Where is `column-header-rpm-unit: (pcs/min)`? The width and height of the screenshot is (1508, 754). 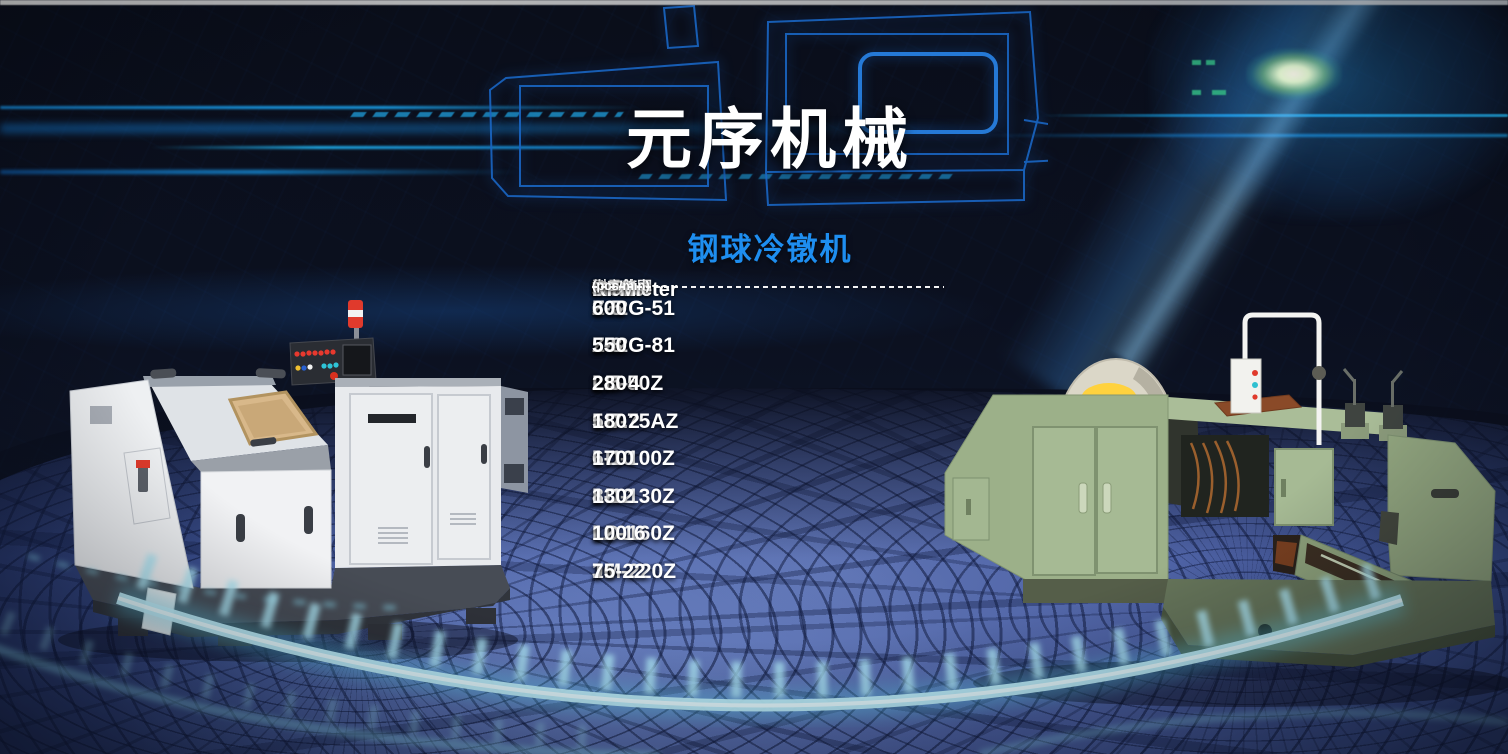 column-header-rpm-unit: (pcs/min) is located at coordinates (621, 285).